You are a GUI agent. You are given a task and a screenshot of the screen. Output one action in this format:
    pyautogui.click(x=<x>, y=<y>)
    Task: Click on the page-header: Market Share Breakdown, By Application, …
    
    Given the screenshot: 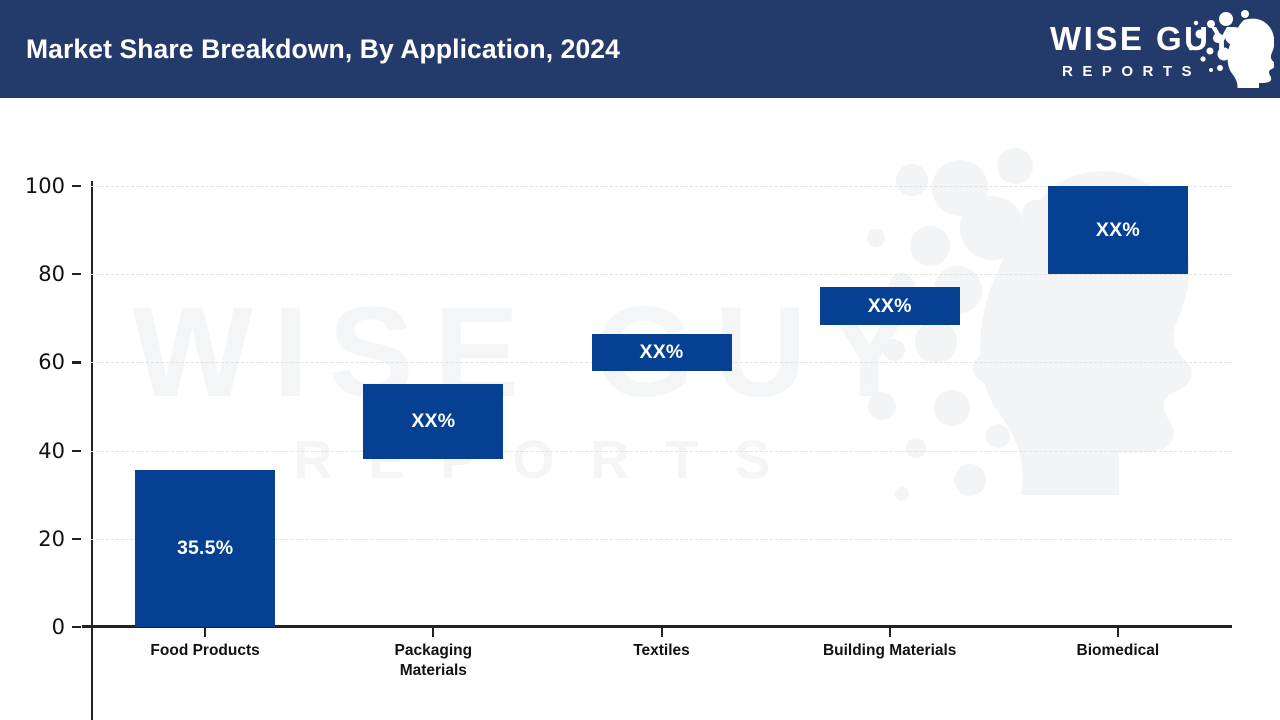 What is the action you would take?
    pyautogui.click(x=640, y=49)
    